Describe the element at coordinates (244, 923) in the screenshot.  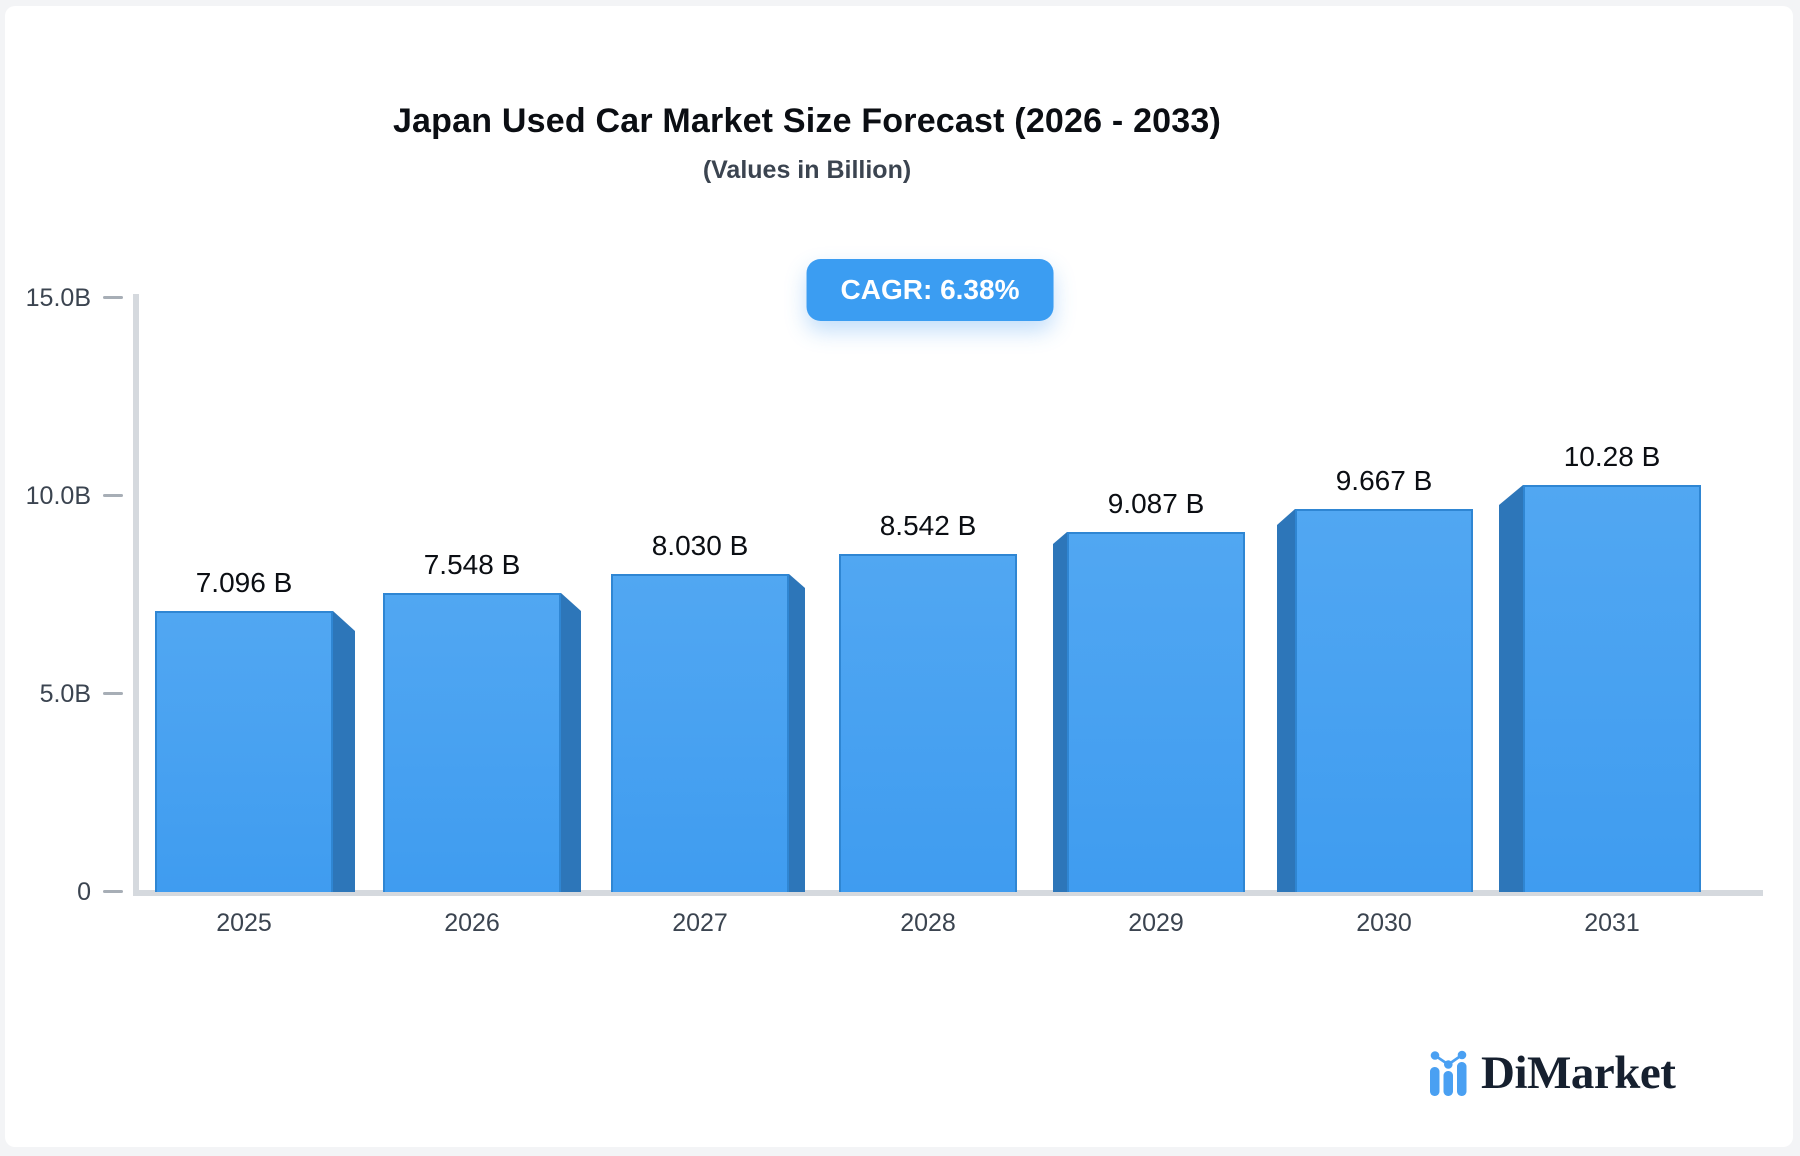
I see `x-axis-category-label: 2025` at that location.